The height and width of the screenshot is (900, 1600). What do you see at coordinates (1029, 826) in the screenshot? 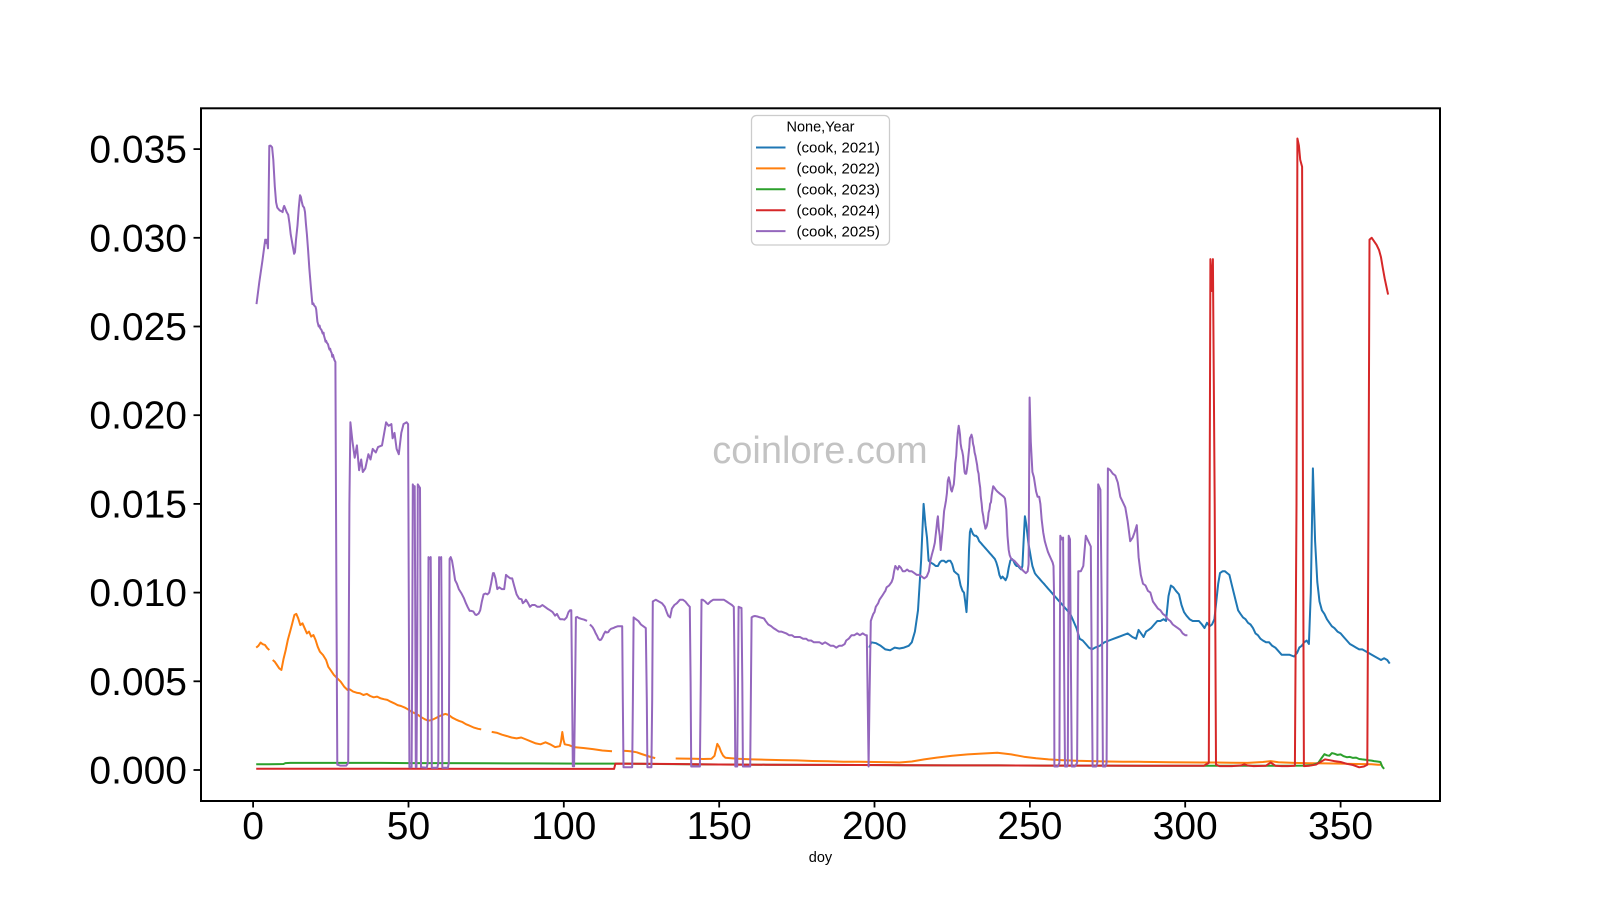
I see `svg-text: 250` at bounding box center [1029, 826].